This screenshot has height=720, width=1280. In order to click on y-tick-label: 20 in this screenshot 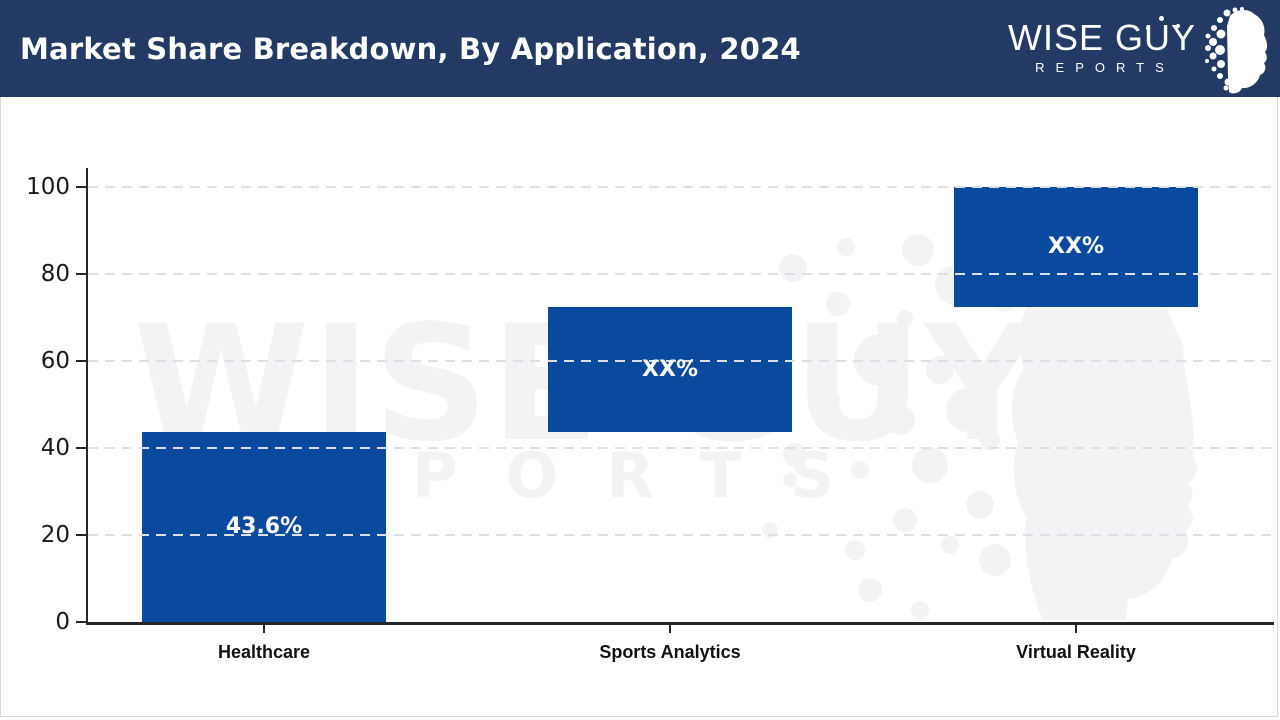, I will do `click(55, 535)`.